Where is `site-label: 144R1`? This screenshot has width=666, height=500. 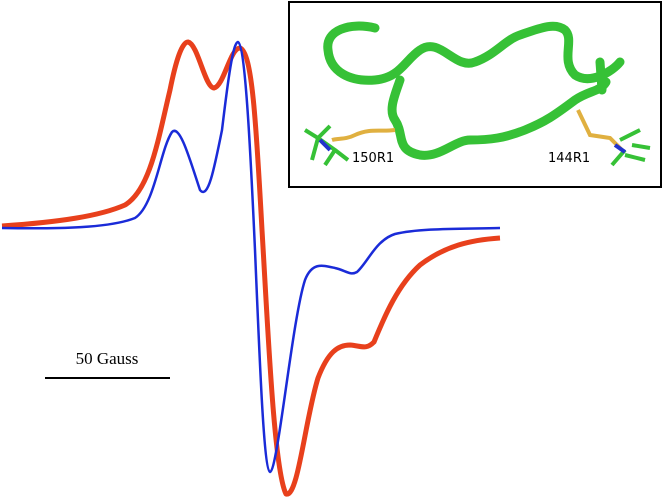
site-label: 144R1 is located at coordinates (569, 158).